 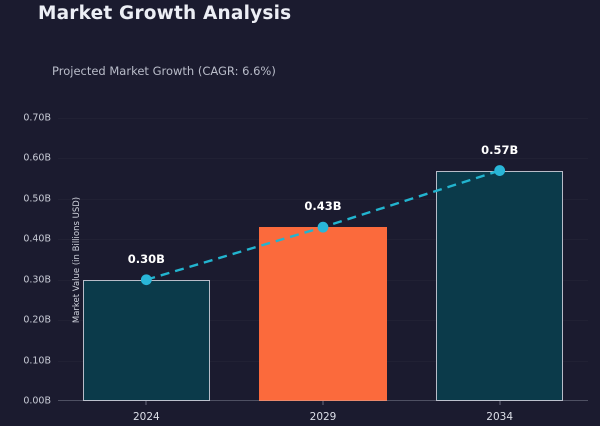 What do you see at coordinates (165, 13) in the screenshot?
I see `page-title: Market Growth Analysis` at bounding box center [165, 13].